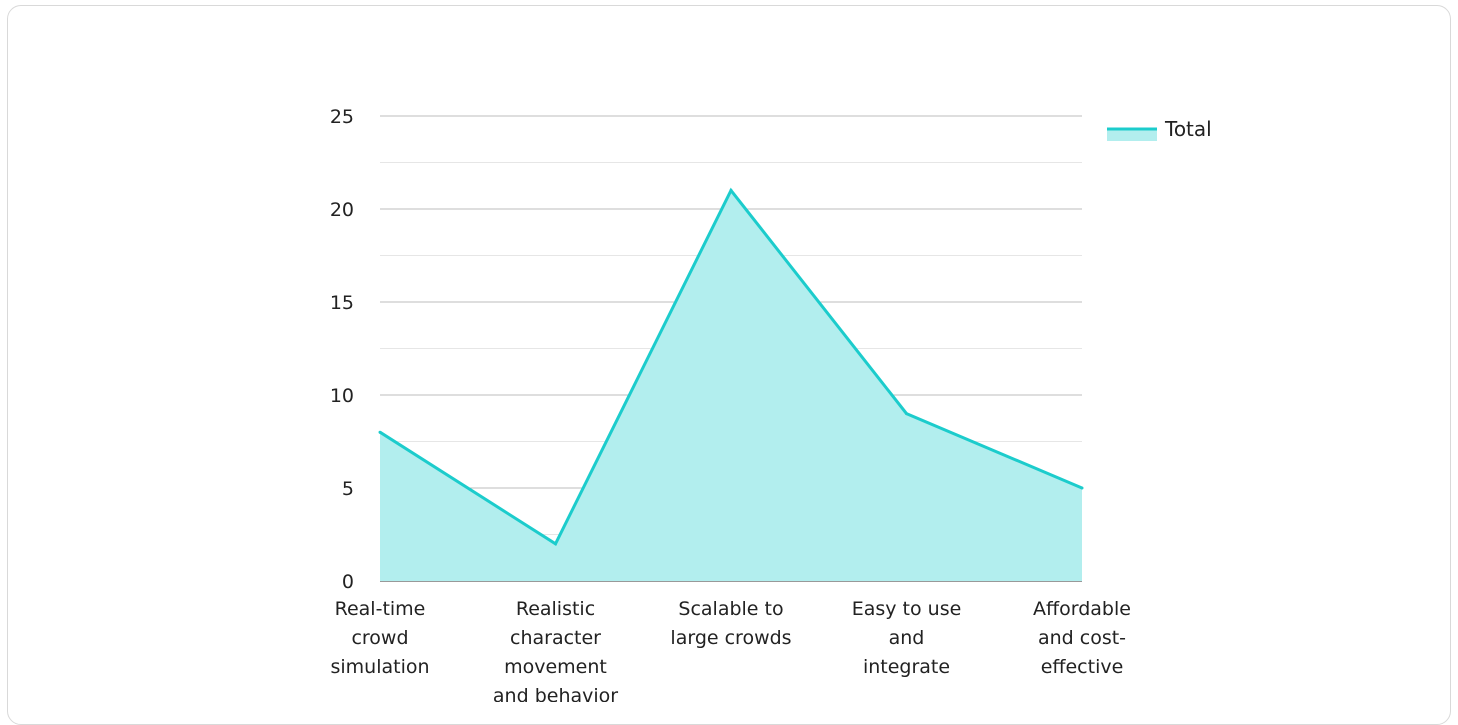 The width and height of the screenshot is (1458, 725). I want to click on y-tick-label: 5, so click(348, 489).